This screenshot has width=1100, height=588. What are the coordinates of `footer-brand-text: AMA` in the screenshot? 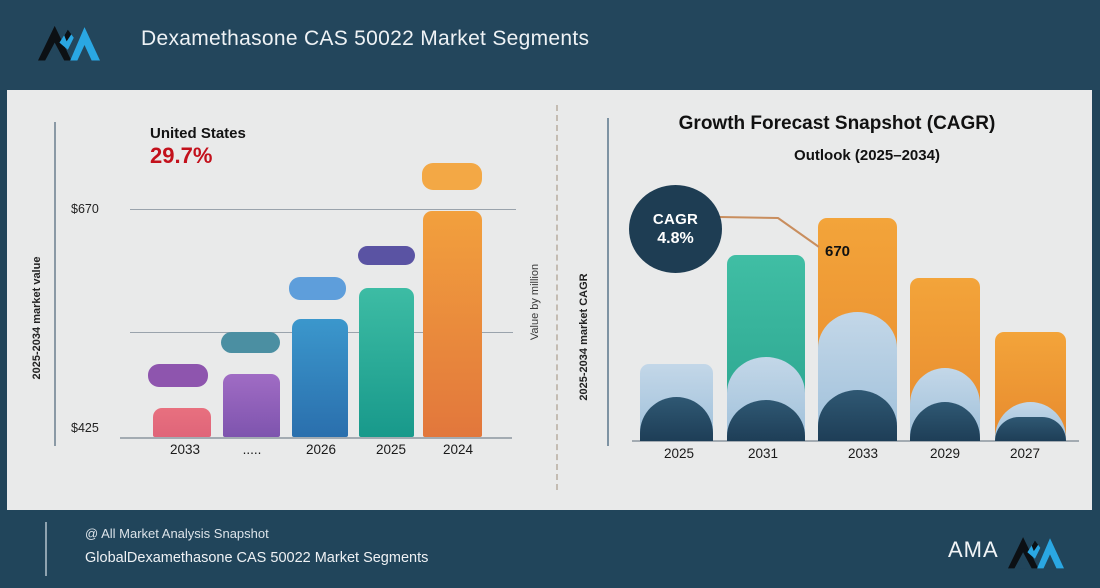 It's located at (973, 549).